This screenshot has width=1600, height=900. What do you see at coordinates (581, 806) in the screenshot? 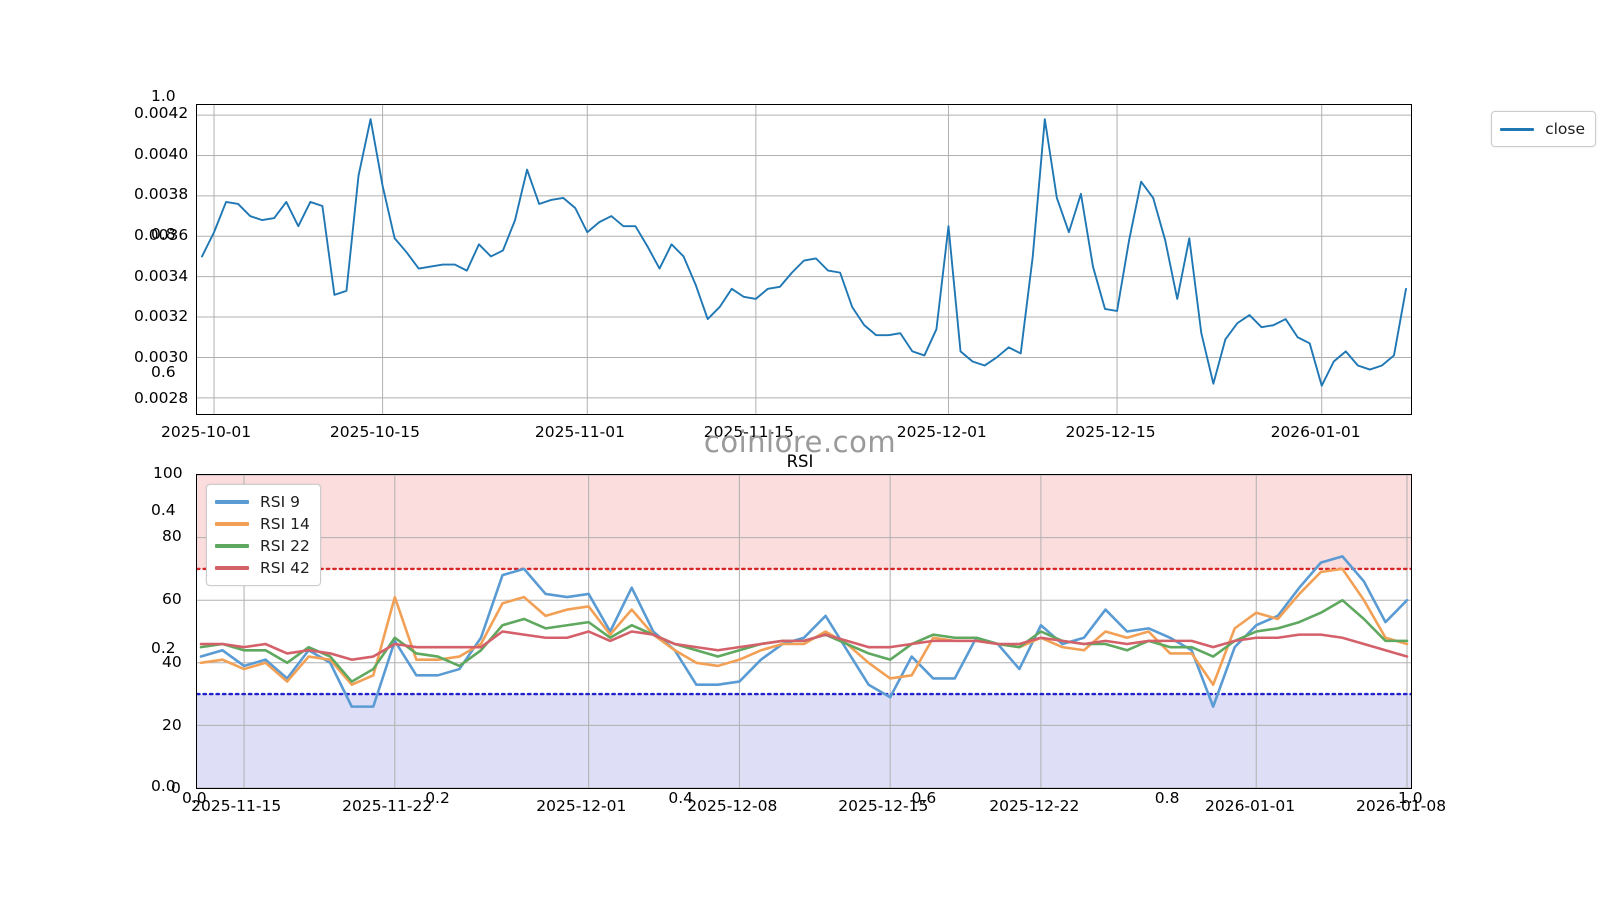
I see `rsi-x-tick-2025-12-01: 2025-12-01` at bounding box center [581, 806].